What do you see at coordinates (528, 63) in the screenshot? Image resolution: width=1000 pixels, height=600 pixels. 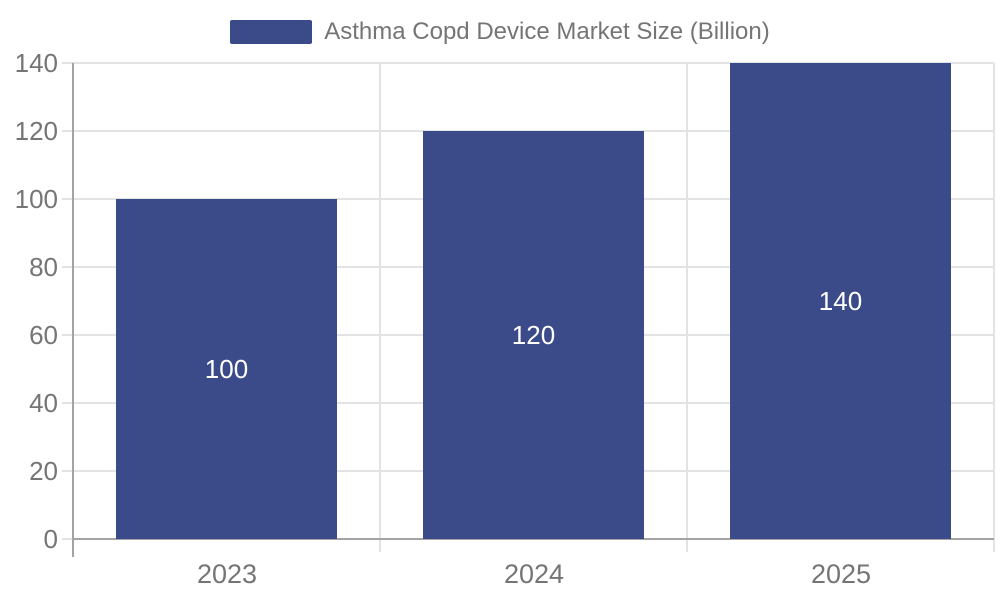 I see `y-gridline` at bounding box center [528, 63].